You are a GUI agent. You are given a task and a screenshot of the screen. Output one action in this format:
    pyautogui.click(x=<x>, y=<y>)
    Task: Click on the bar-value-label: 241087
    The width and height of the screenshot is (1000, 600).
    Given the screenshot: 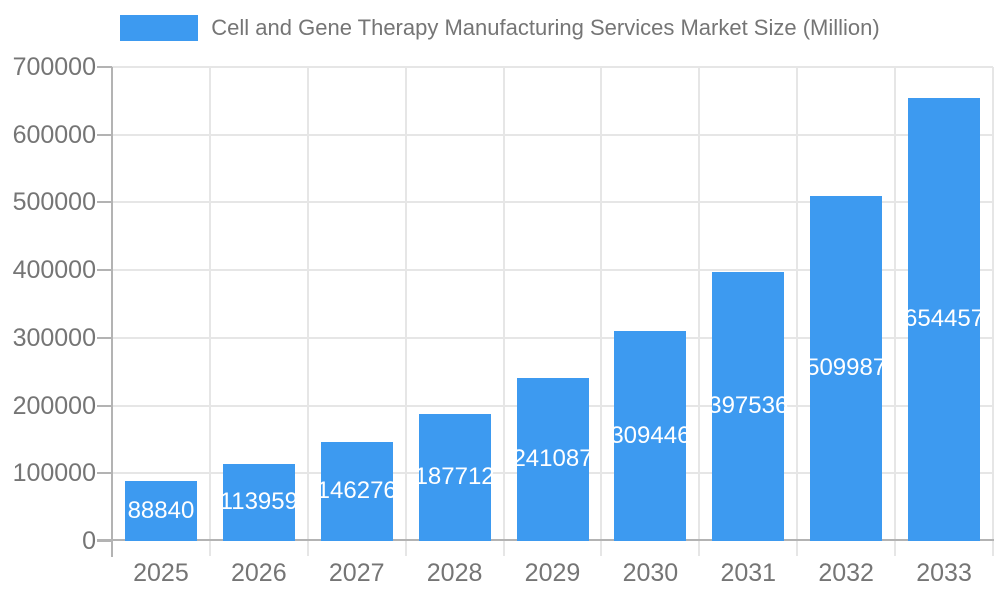 What is the action you would take?
    pyautogui.click(x=552, y=459)
    